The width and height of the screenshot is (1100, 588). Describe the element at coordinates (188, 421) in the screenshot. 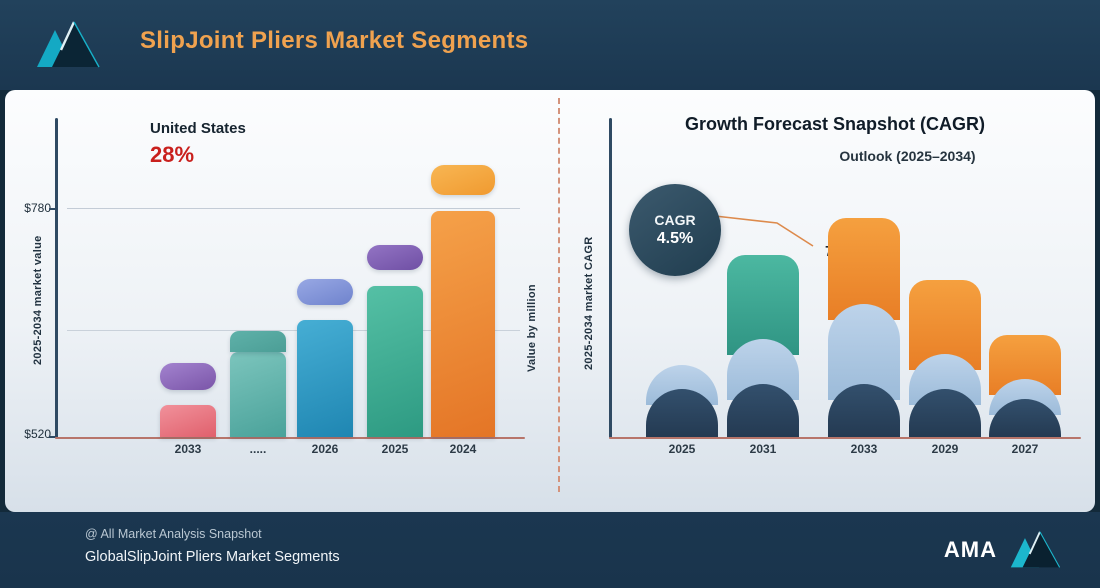

I see `bar-2033` at that location.